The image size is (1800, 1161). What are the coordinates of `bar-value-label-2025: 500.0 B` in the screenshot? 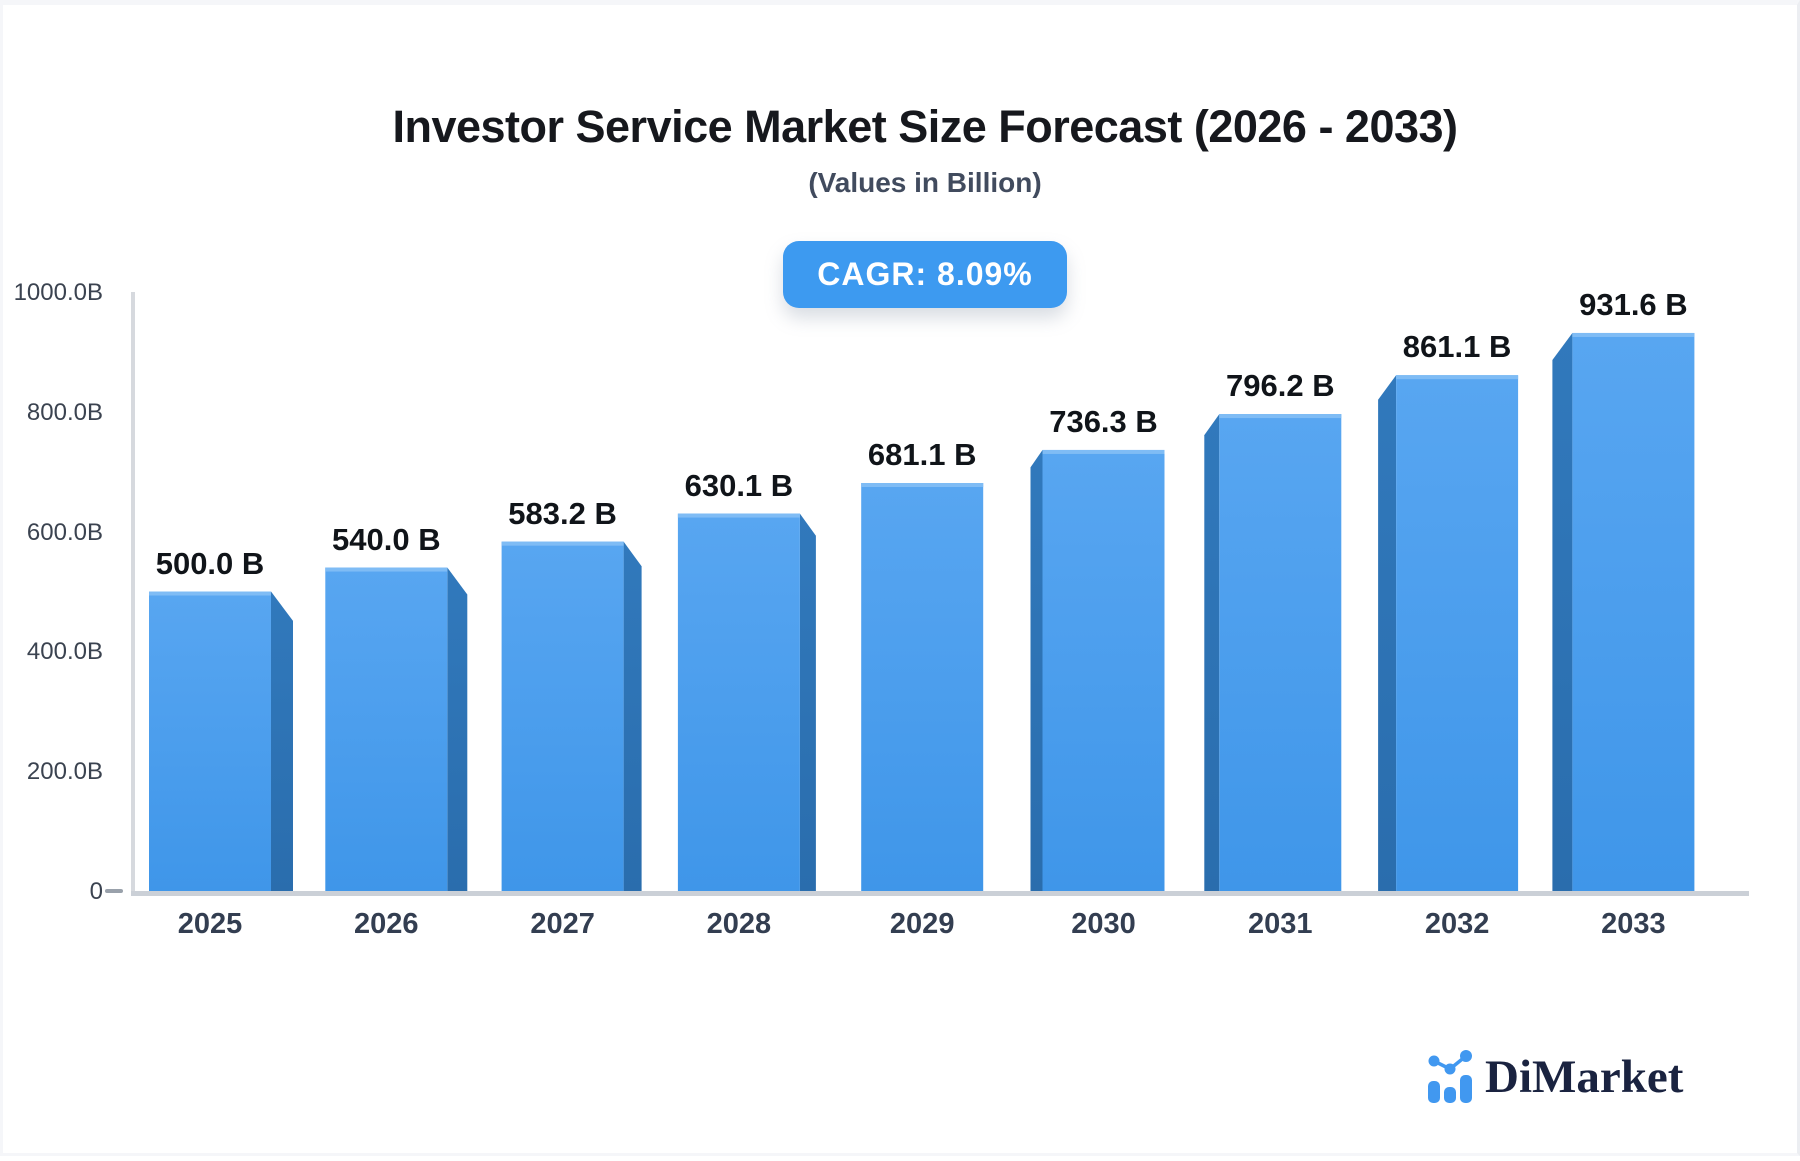 It's located at (210, 563).